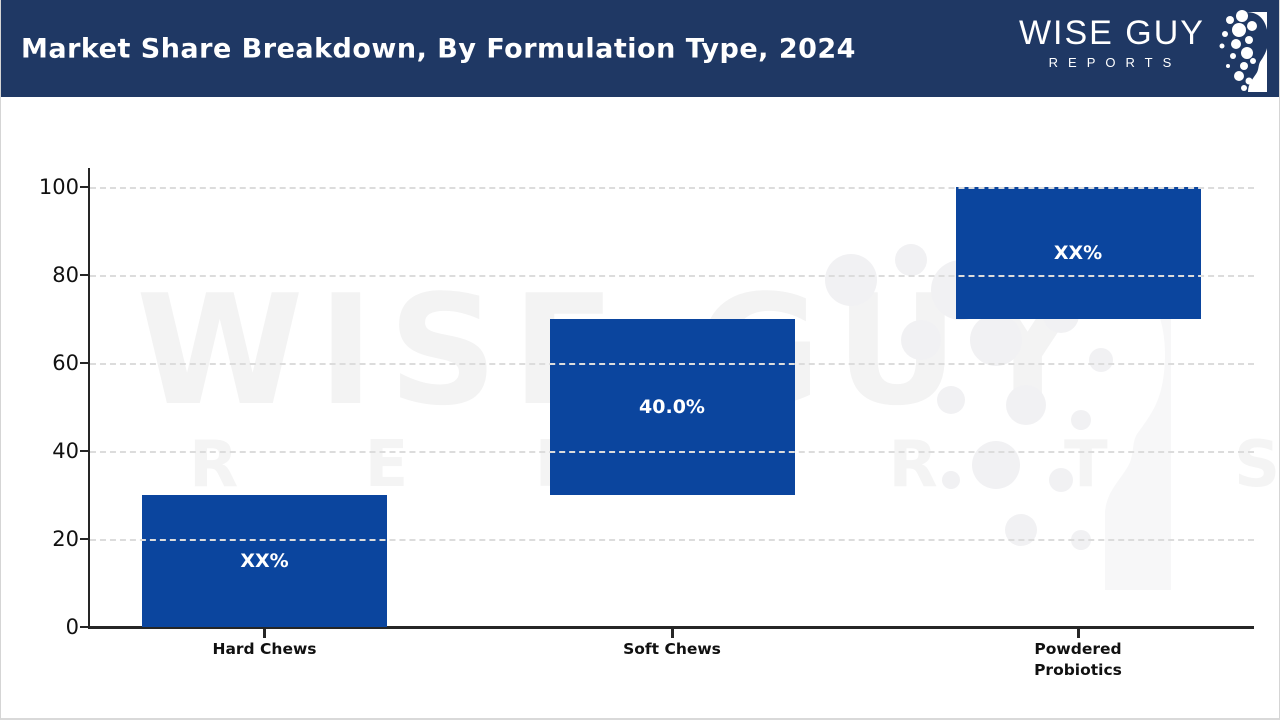  I want to click on logo-reports-text: REPORTS, so click(1115, 62).